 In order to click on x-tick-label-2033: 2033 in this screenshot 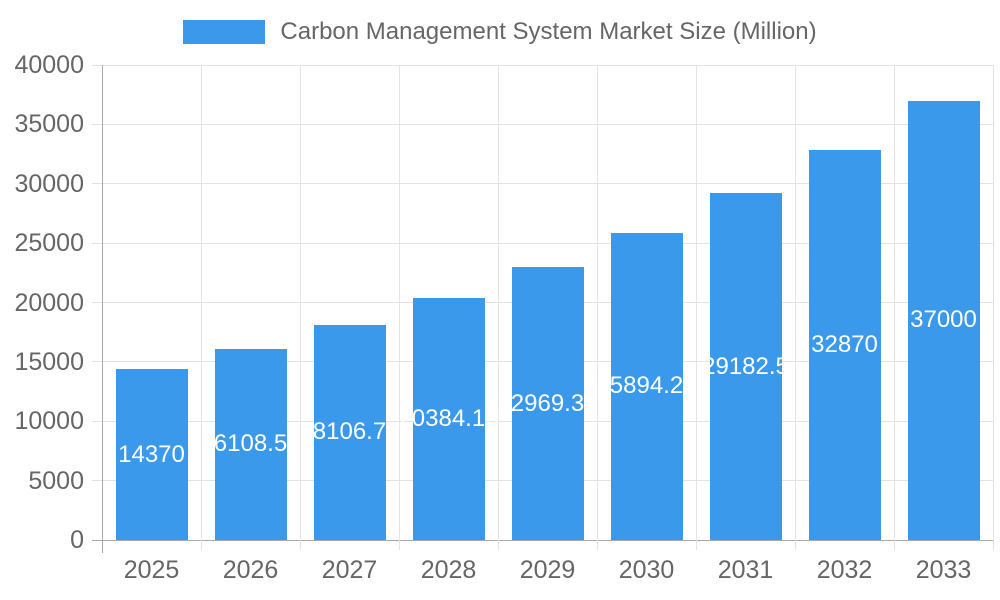, I will do `click(943, 570)`.